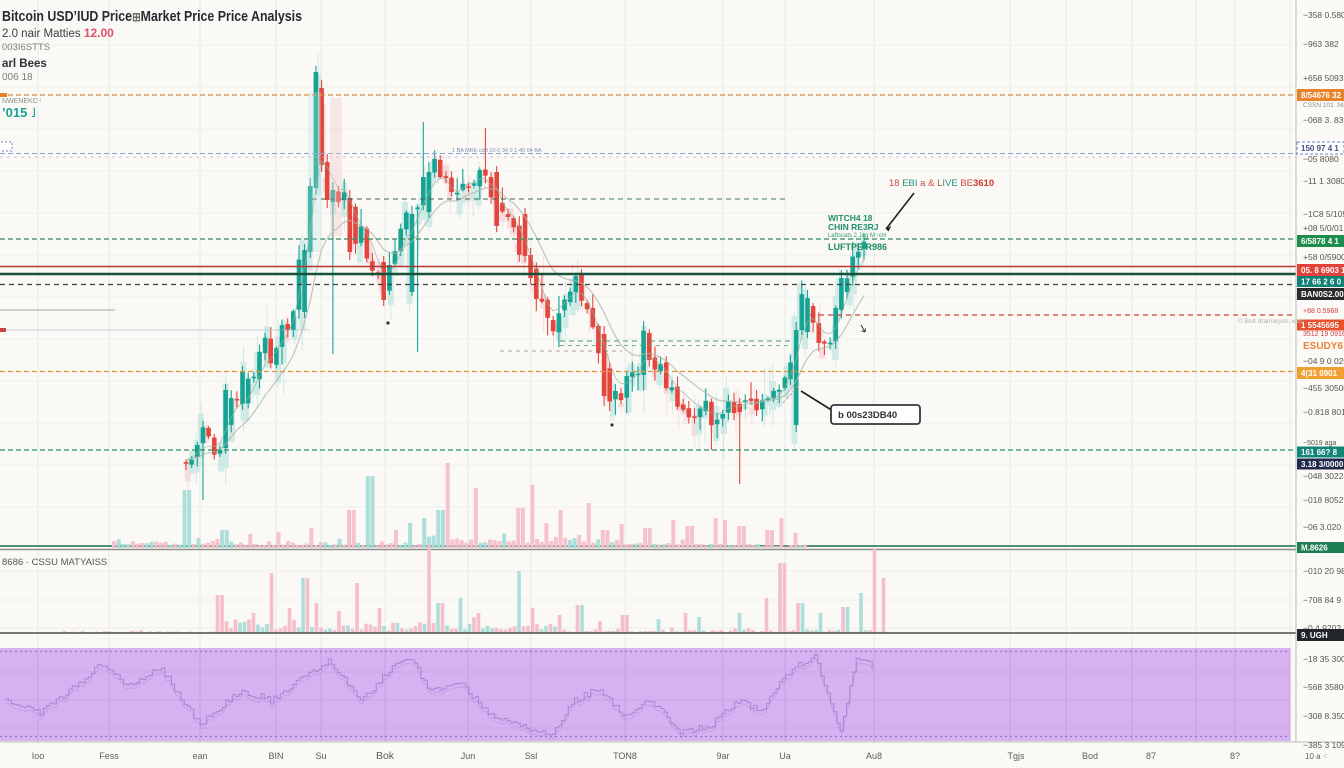  What do you see at coordinates (19, 112) in the screenshot?
I see `svg-text: ’015 ˩` at bounding box center [19, 112].